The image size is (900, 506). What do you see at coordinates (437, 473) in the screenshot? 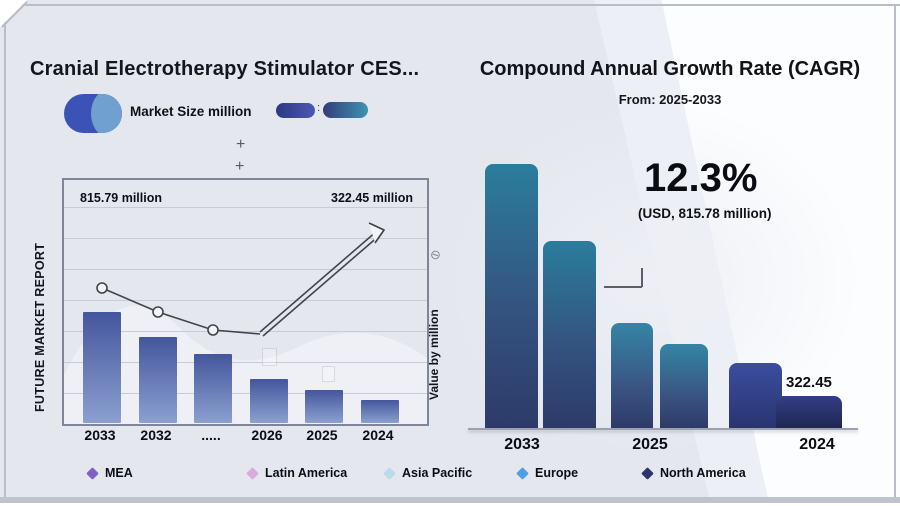
I see `legend-label: Asia Pacific` at bounding box center [437, 473].